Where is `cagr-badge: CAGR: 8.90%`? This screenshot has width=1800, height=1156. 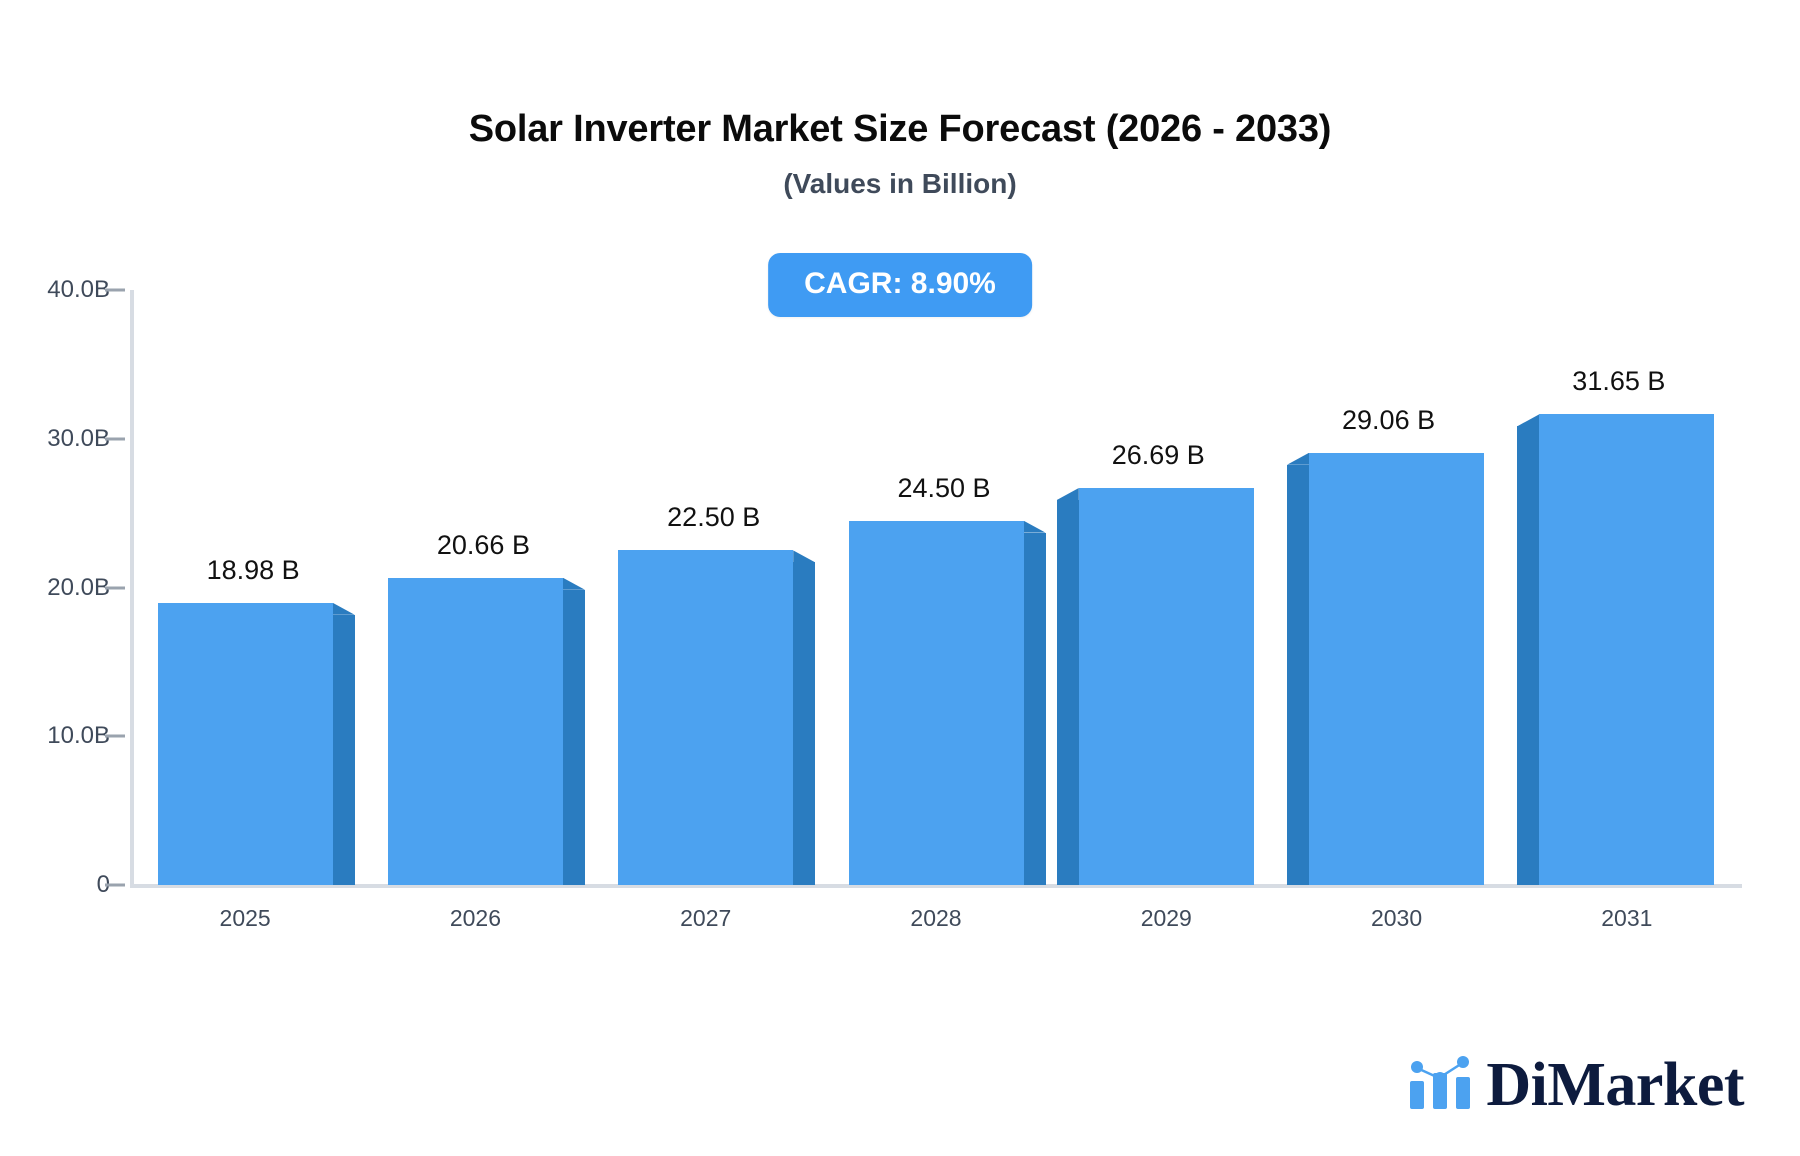 cagr-badge: CAGR: 8.90% is located at coordinates (900, 285).